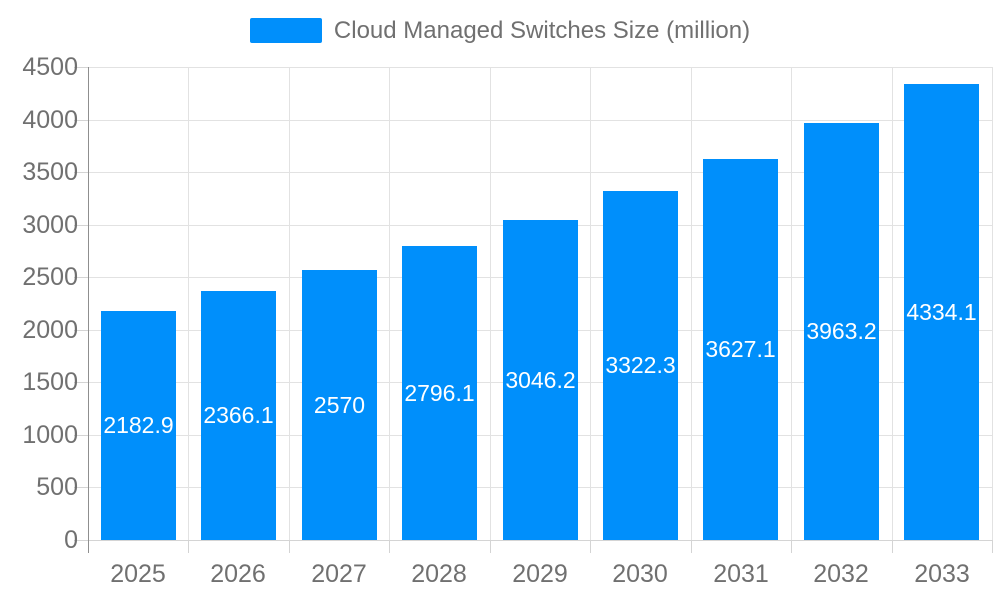 The width and height of the screenshot is (1000, 600). What do you see at coordinates (841, 574) in the screenshot?
I see `x-axis-label: 2032` at bounding box center [841, 574].